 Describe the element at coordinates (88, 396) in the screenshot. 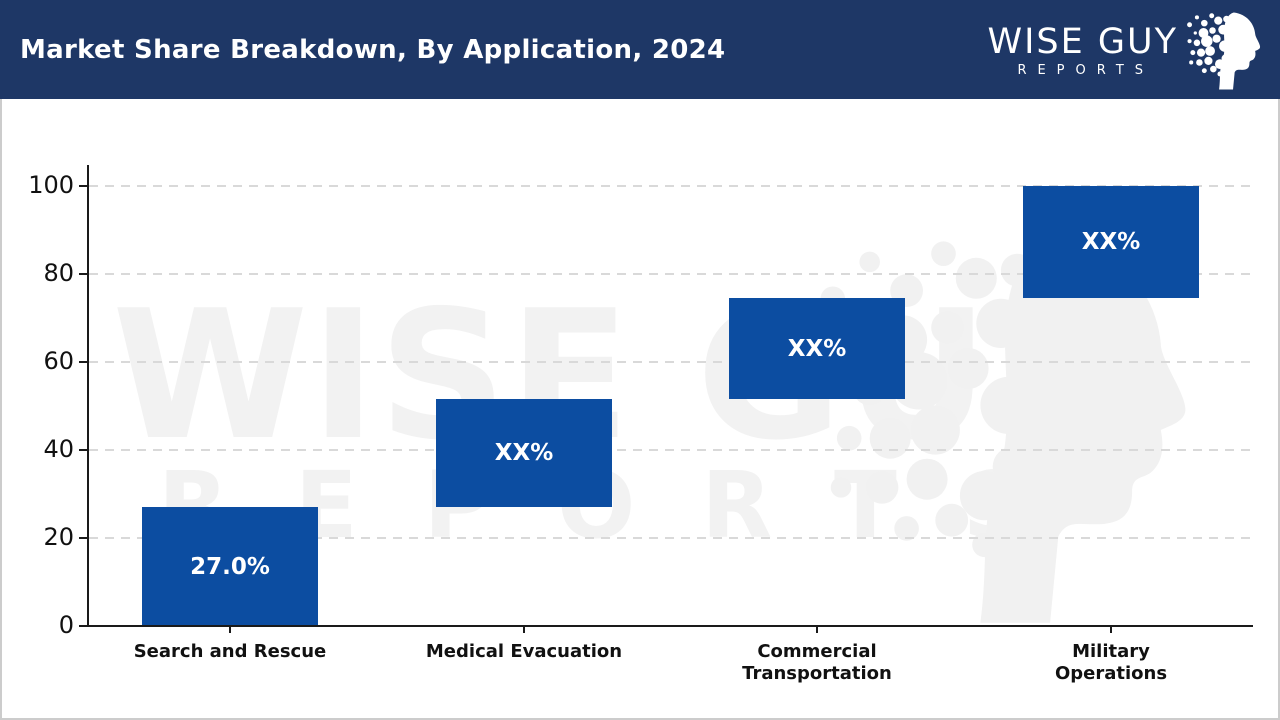

I see `y-axis-line` at that location.